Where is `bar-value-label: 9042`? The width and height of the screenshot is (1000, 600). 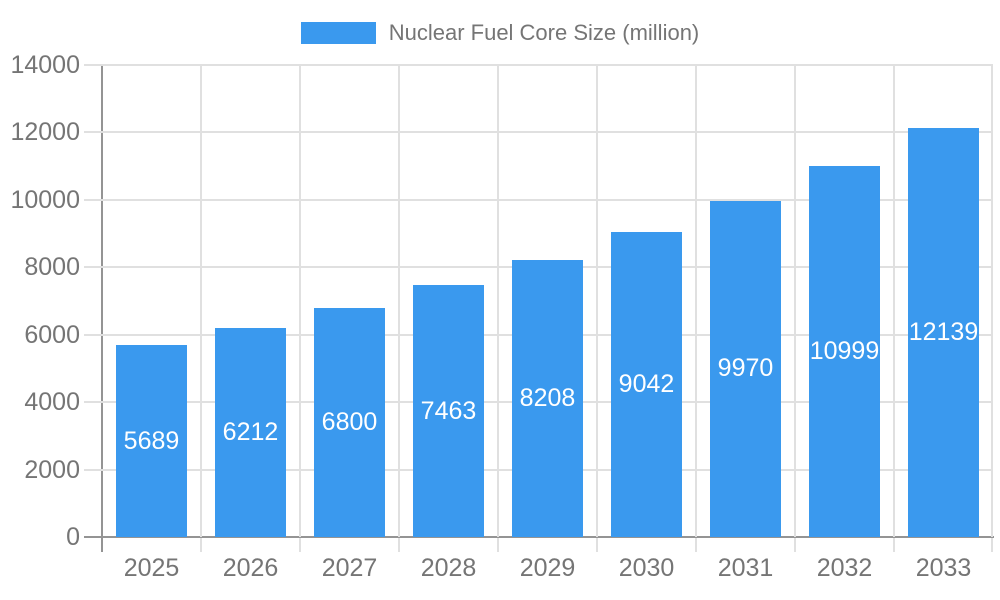 bar-value-label: 9042 is located at coordinates (646, 384).